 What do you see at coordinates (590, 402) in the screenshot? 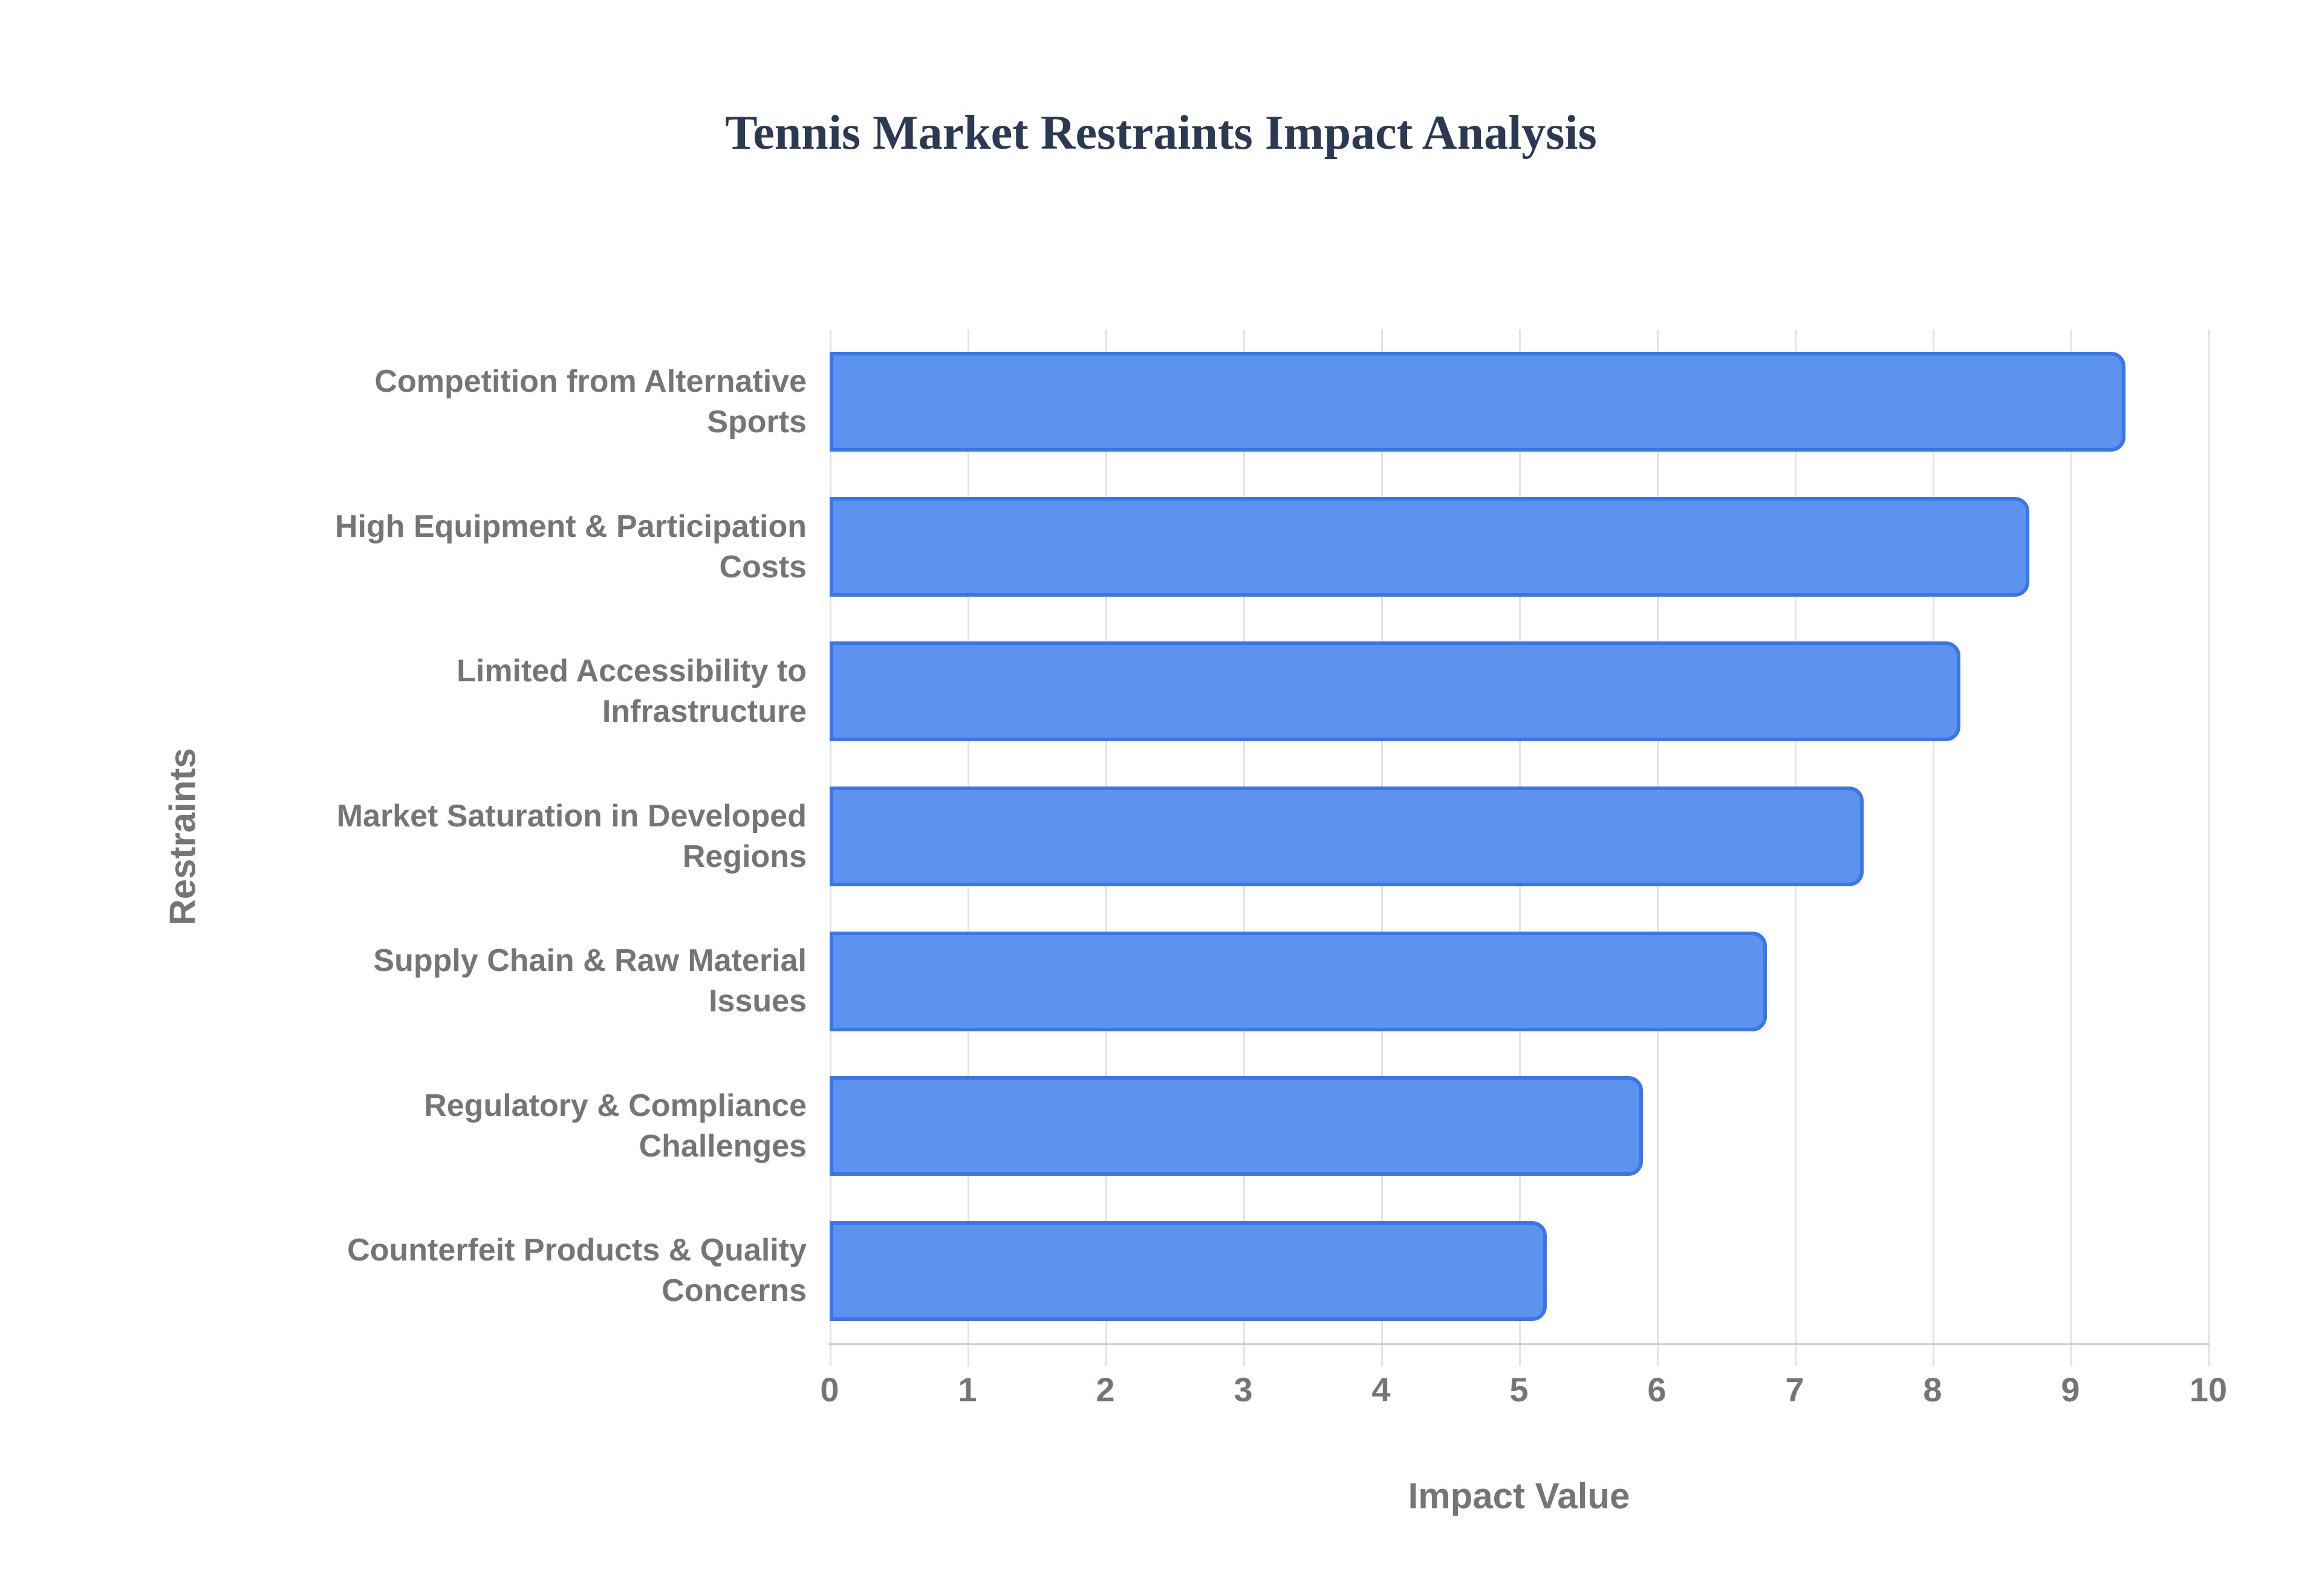
I see `category-label-0: Competition from Alternative Sports` at bounding box center [590, 402].